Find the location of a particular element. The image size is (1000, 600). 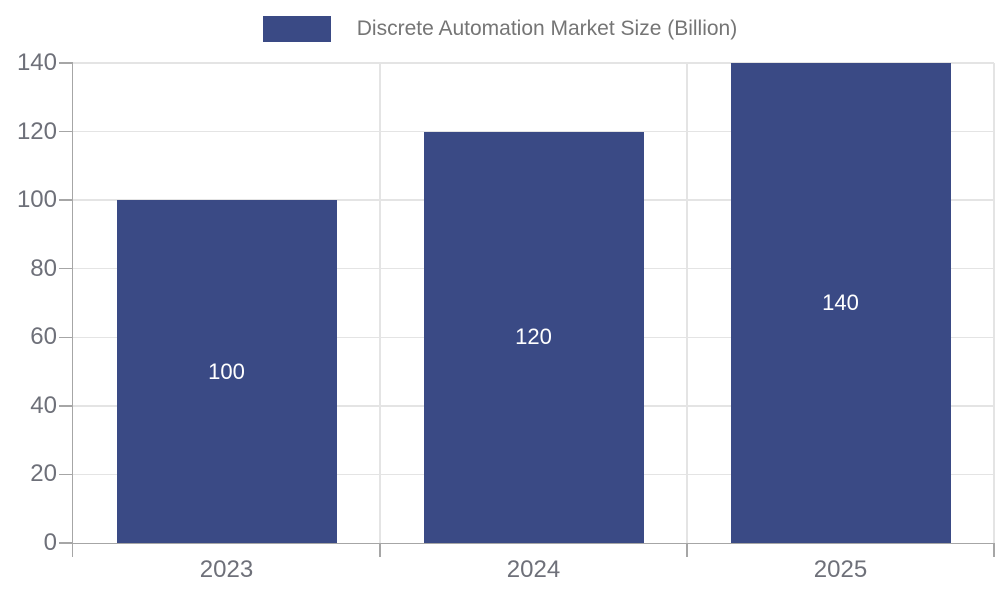

y-axis-label: 80 is located at coordinates (43, 268).